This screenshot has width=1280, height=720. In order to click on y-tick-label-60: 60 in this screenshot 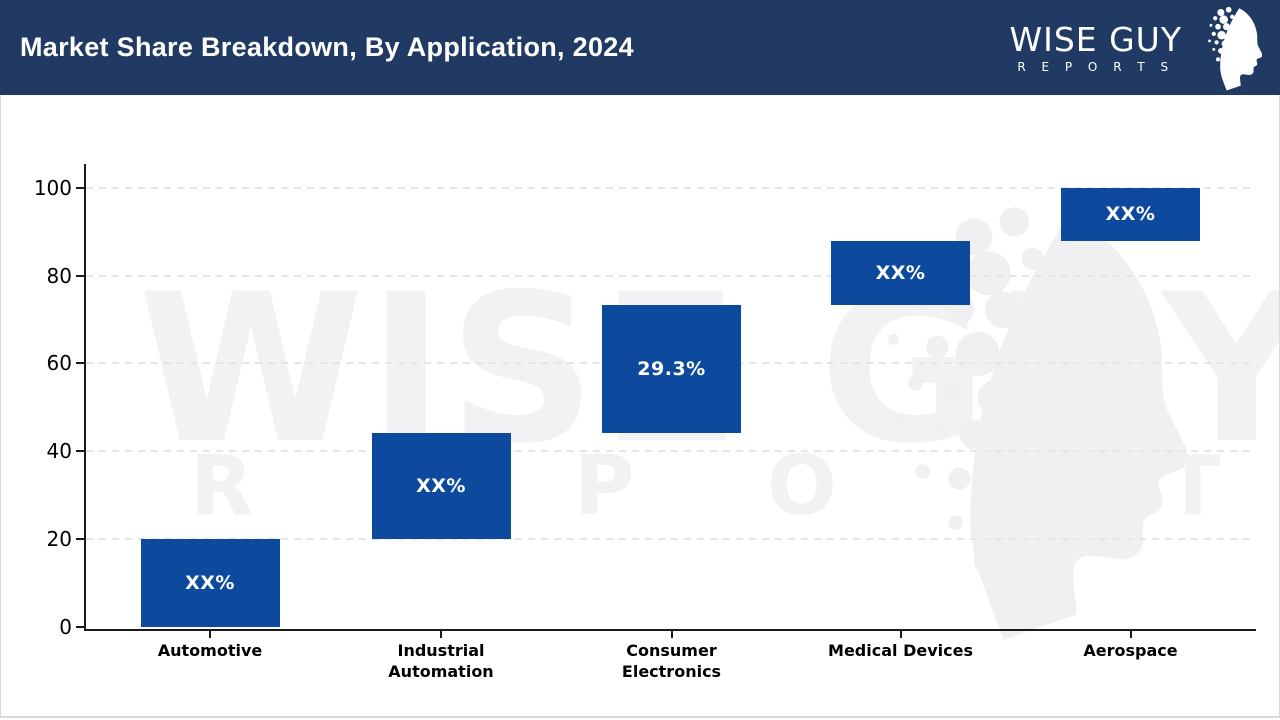, I will do `click(59, 363)`.